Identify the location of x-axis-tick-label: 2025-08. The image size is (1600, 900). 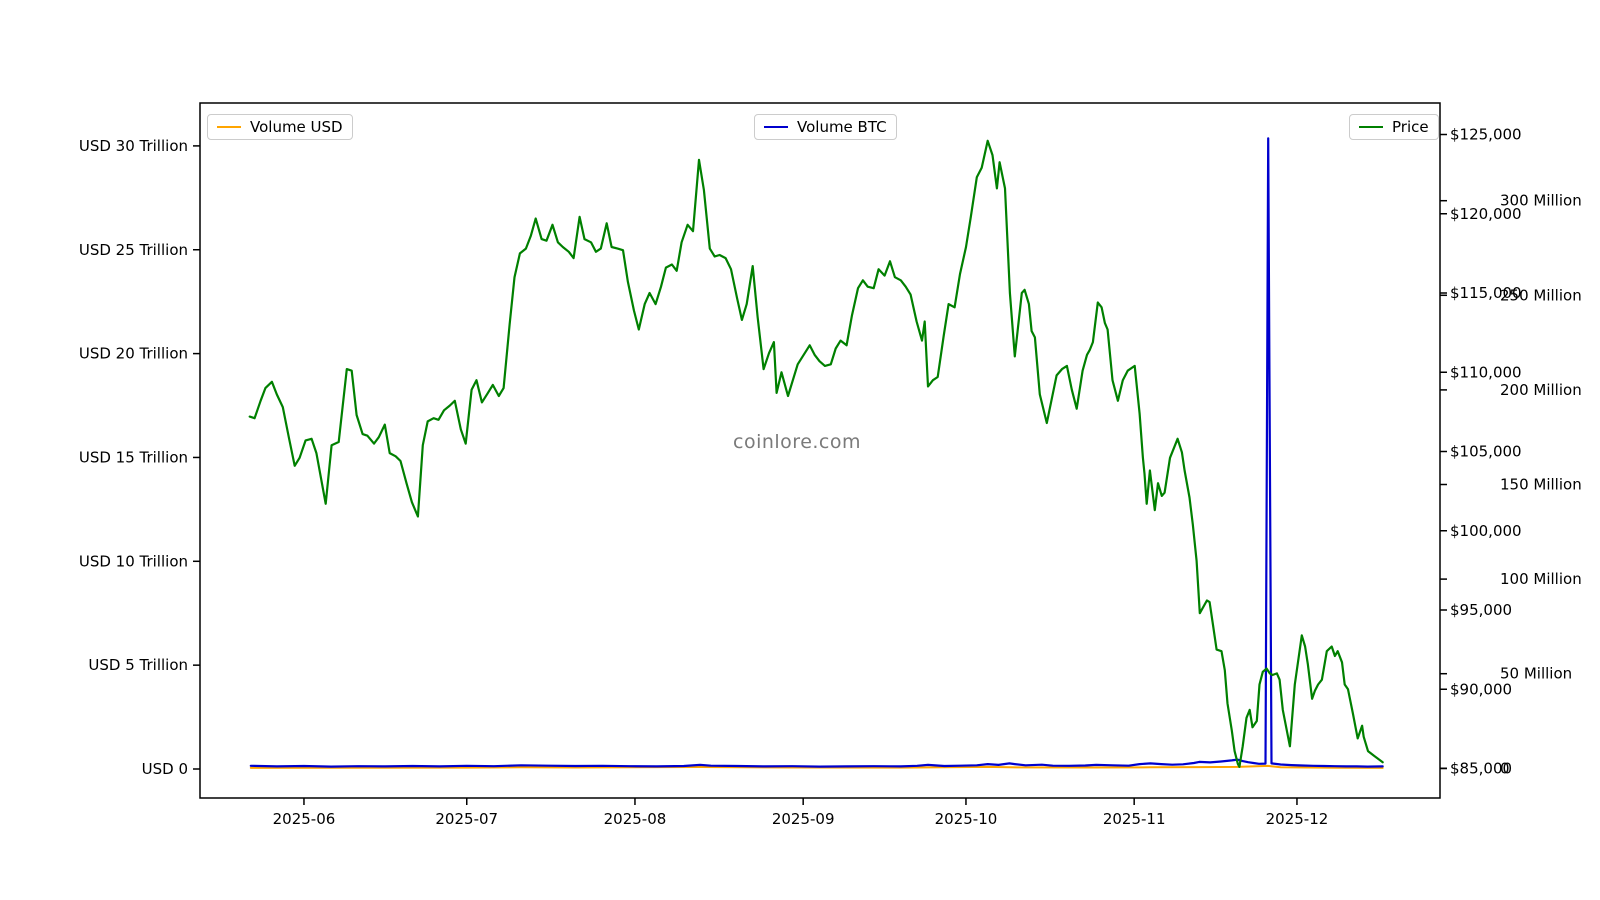
(635, 819).